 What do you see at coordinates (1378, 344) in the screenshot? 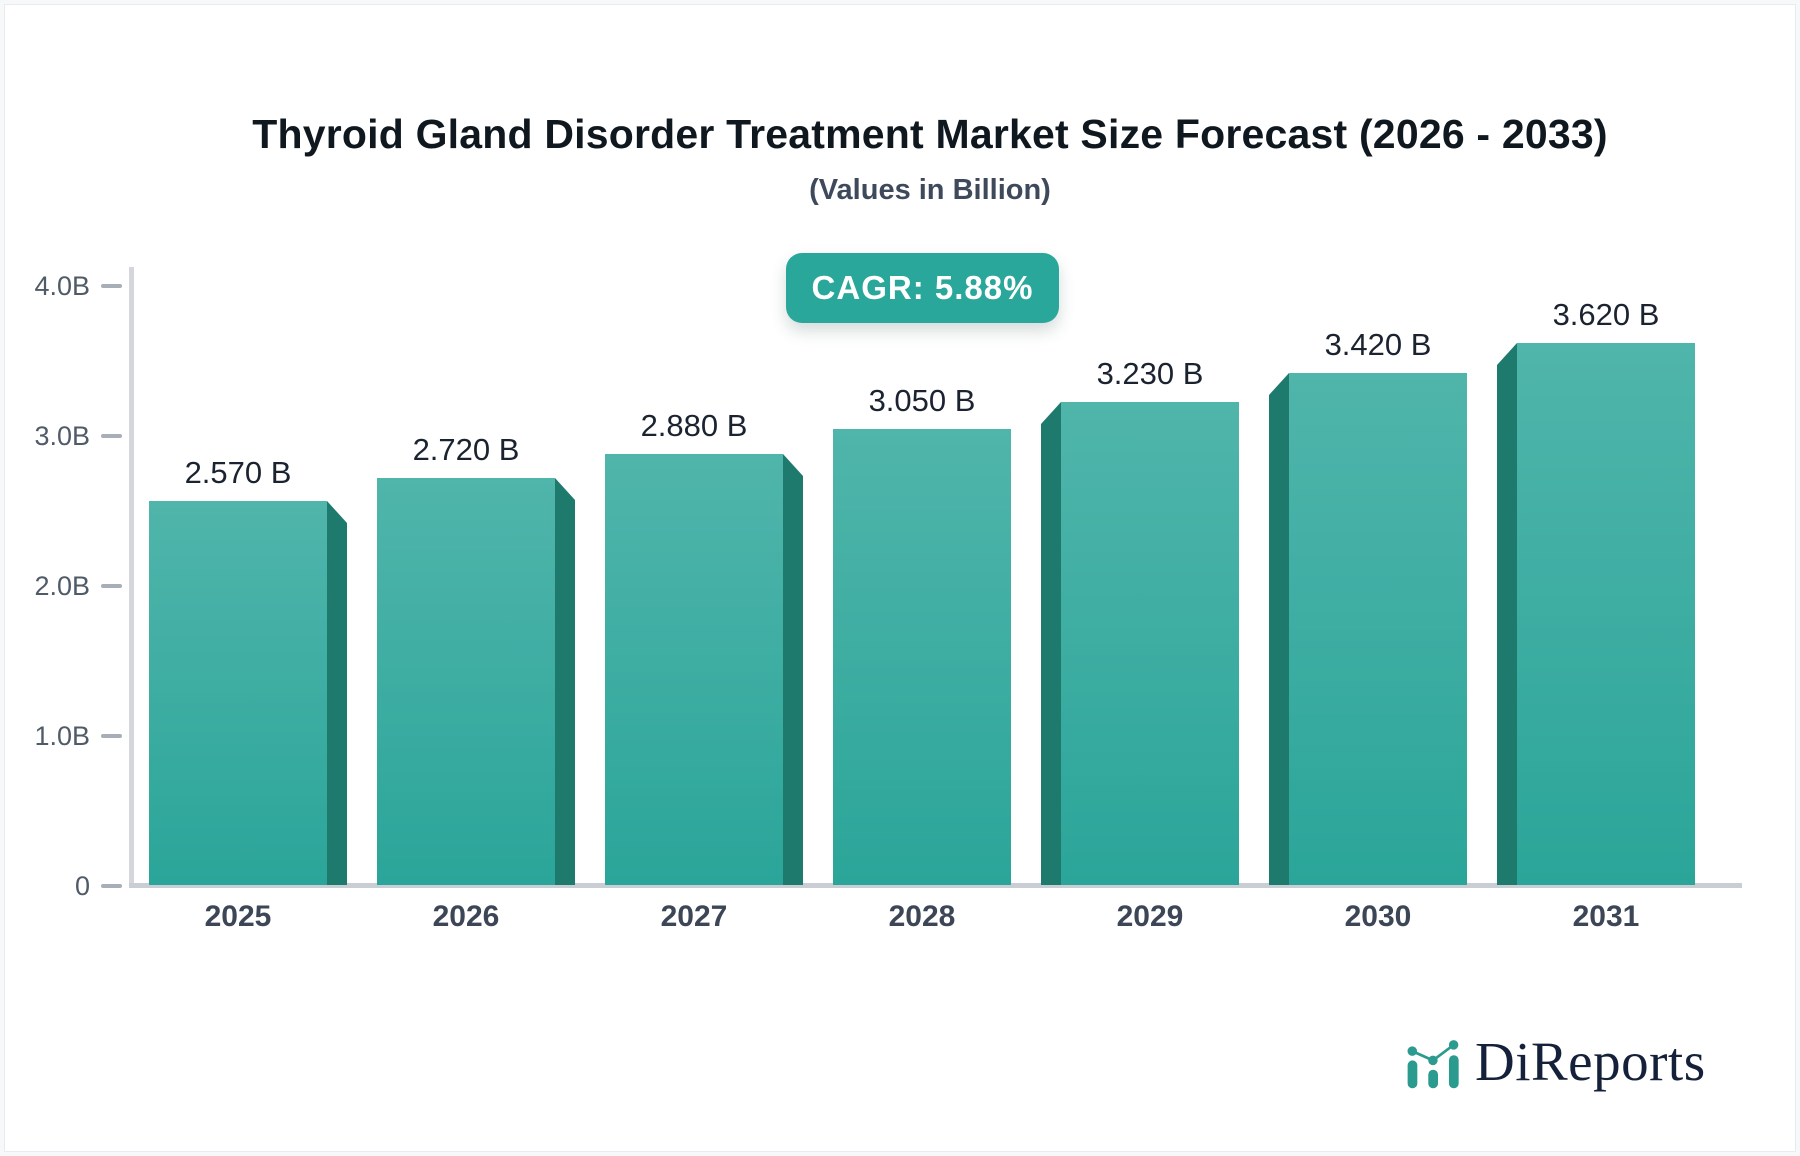
I see `bar-value-label: 3.420 B` at bounding box center [1378, 344].